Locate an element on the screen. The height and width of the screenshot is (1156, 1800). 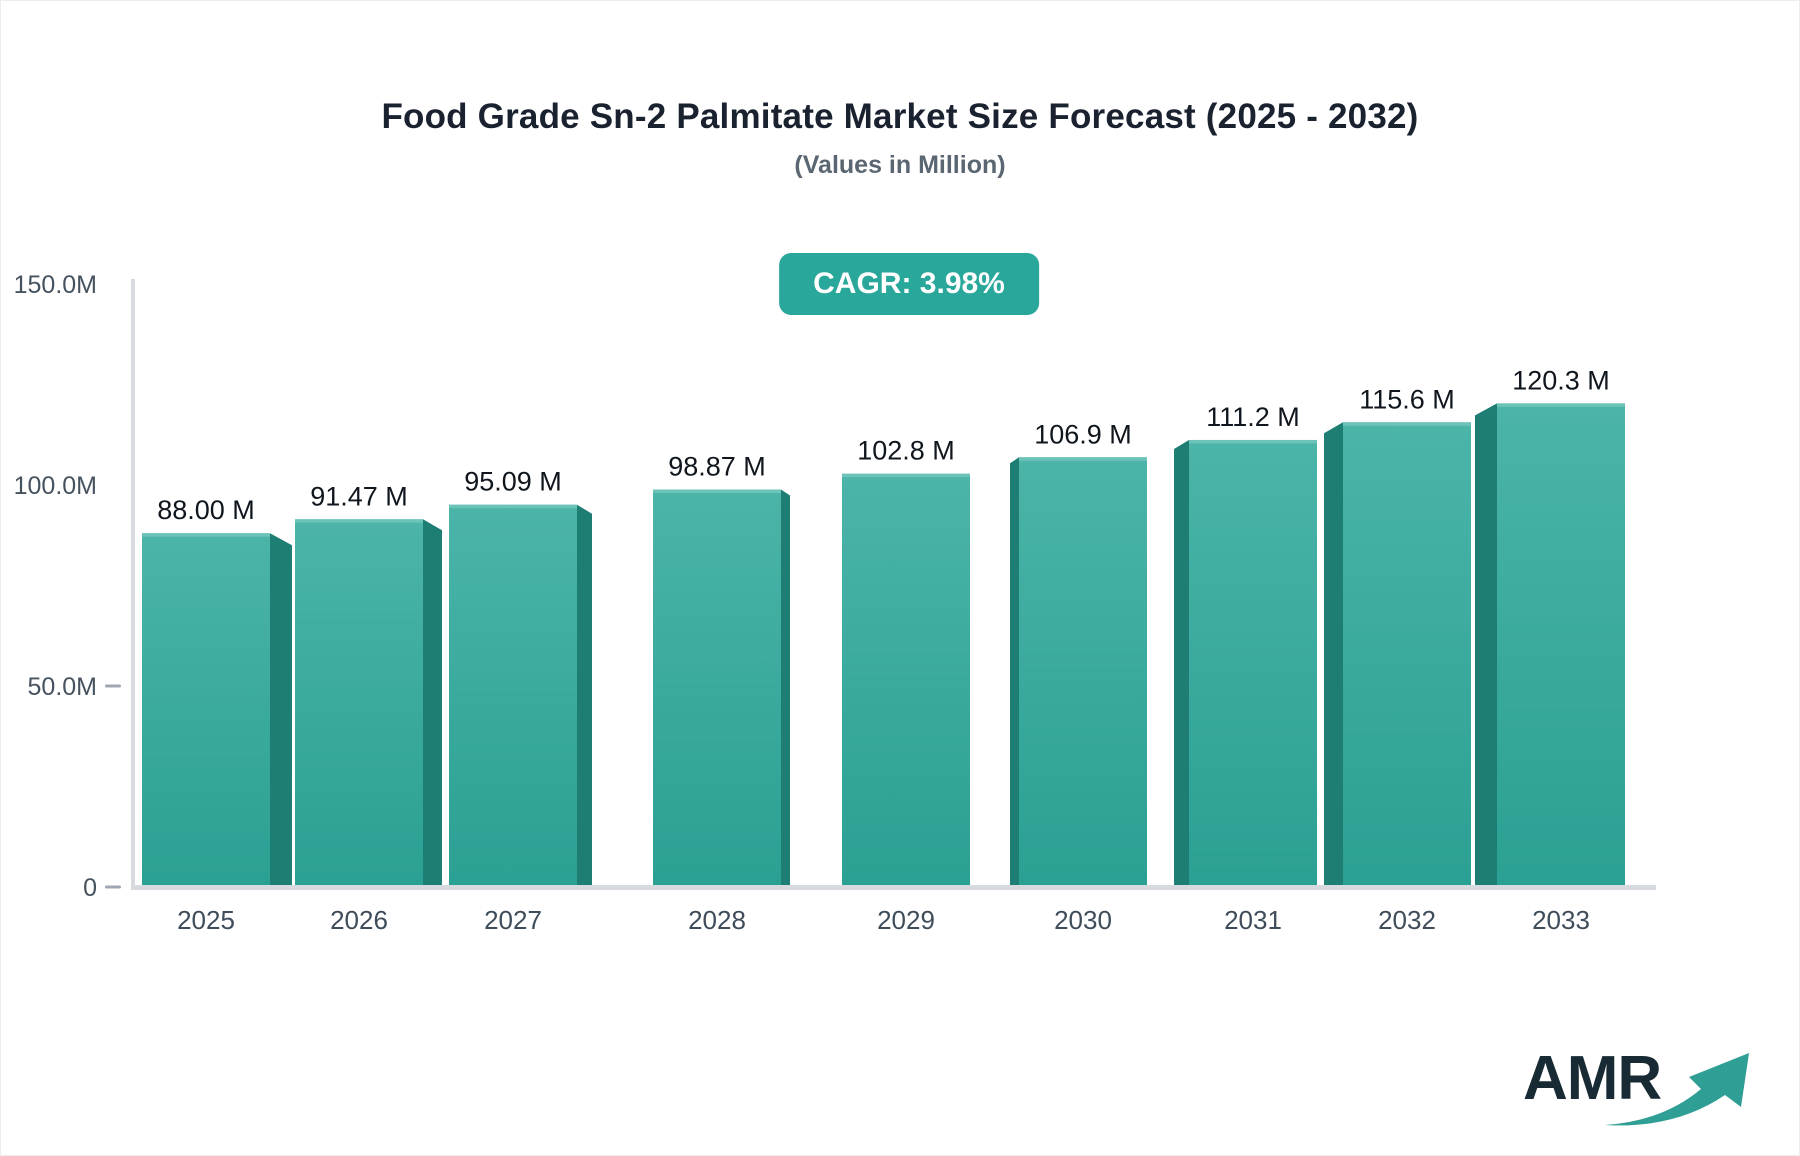
y-axis-line is located at coordinates (133, 582).